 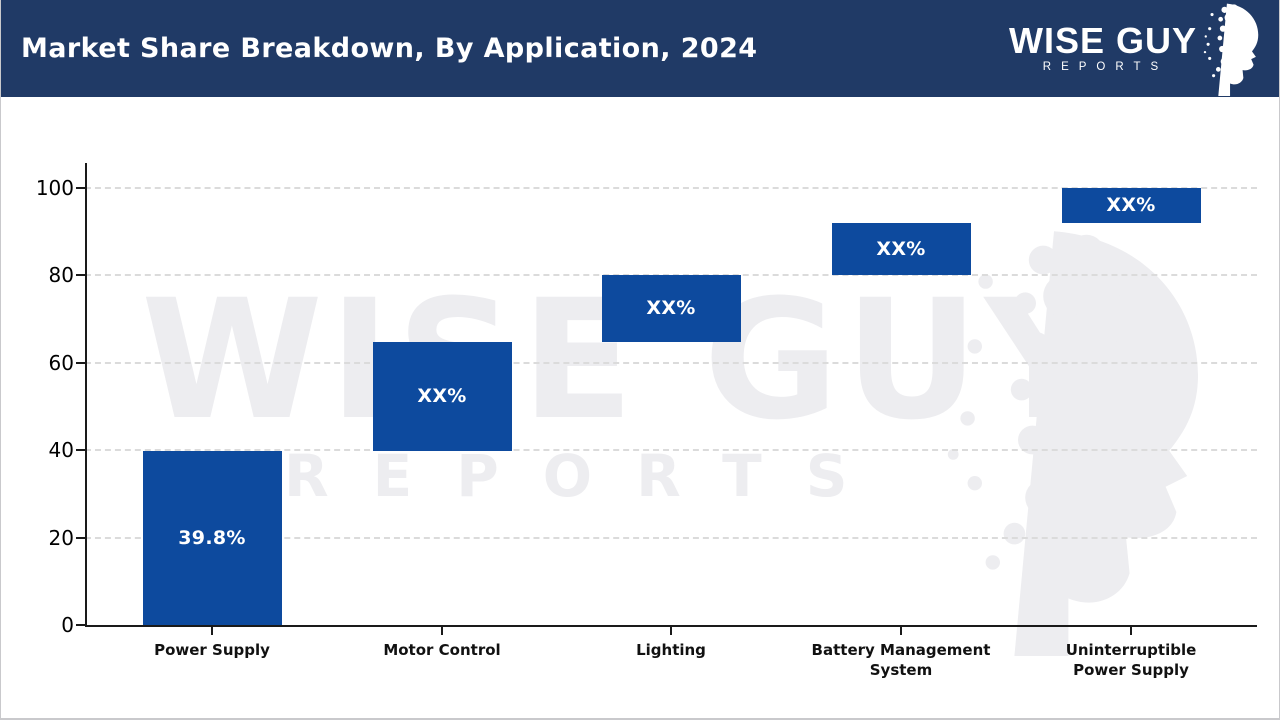 I want to click on logo-wordmark-line2: REPORTS, so click(x=1105, y=67).